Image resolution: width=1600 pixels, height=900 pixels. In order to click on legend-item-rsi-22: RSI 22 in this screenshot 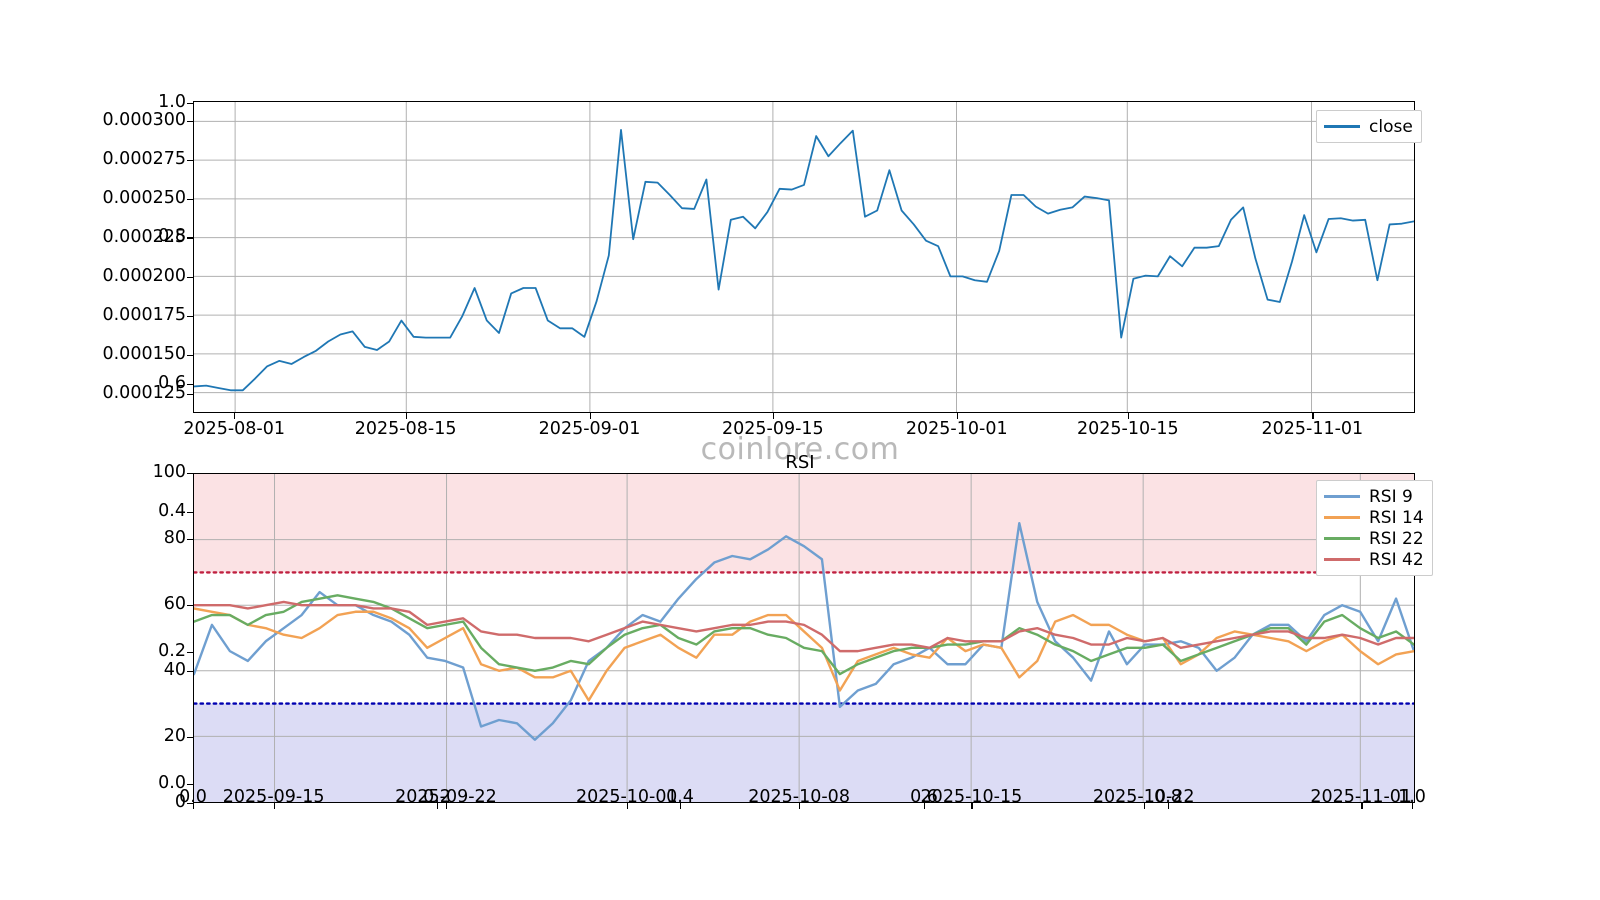, I will do `click(1374, 538)`.